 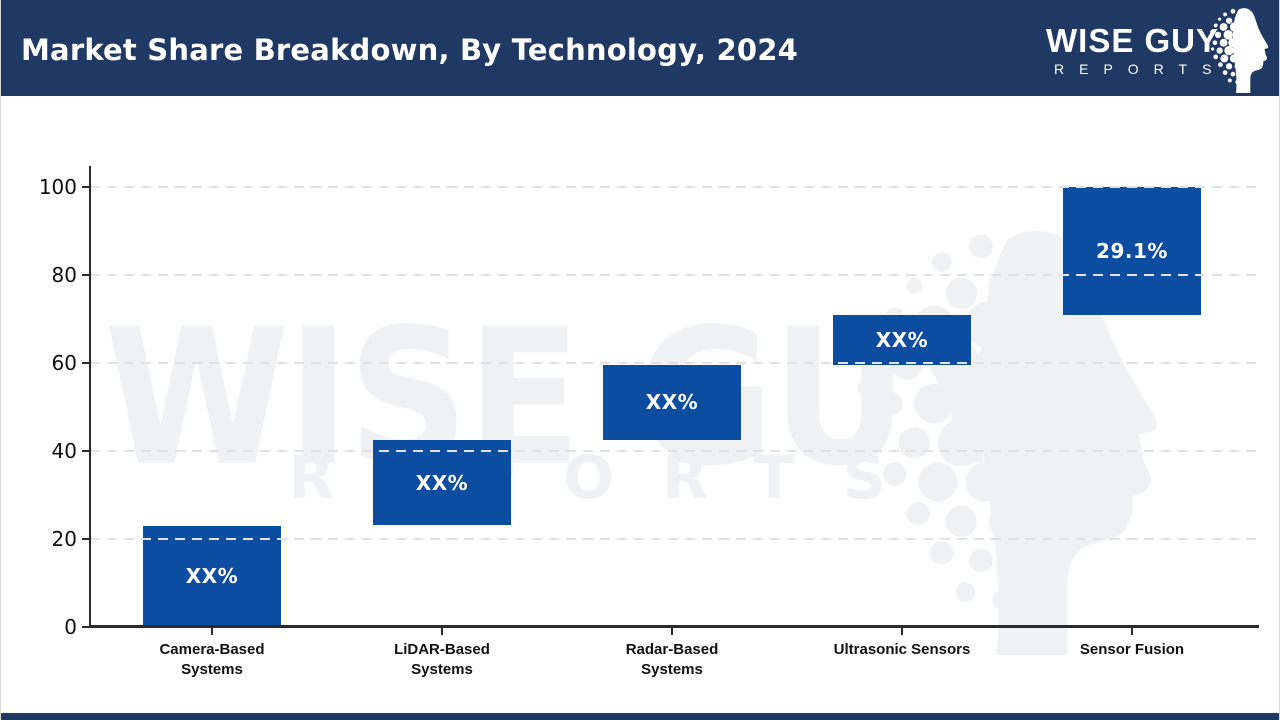 I want to click on y-tick-label: 100, so click(x=57, y=186).